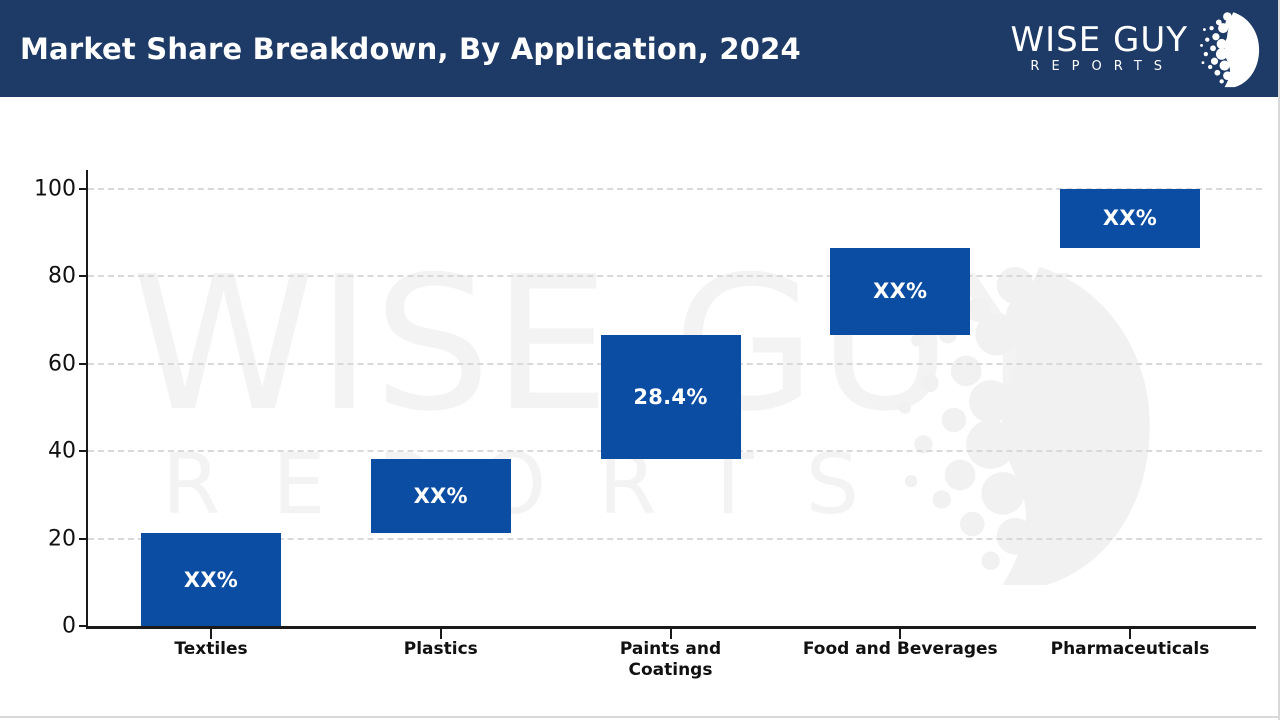 The height and width of the screenshot is (720, 1280). What do you see at coordinates (62, 364) in the screenshot?
I see `y-tick-label: 60` at bounding box center [62, 364].